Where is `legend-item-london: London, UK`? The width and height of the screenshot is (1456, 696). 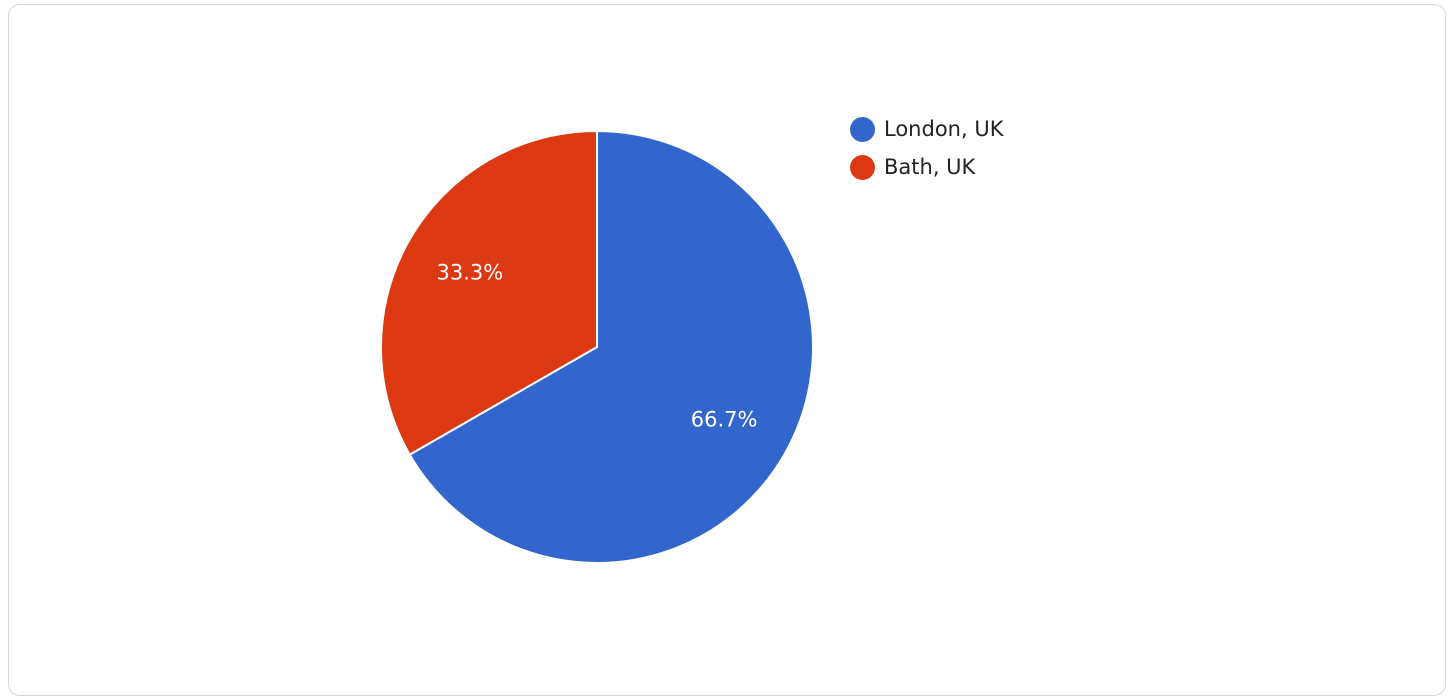
legend-item-london: London, UK is located at coordinates (926, 129).